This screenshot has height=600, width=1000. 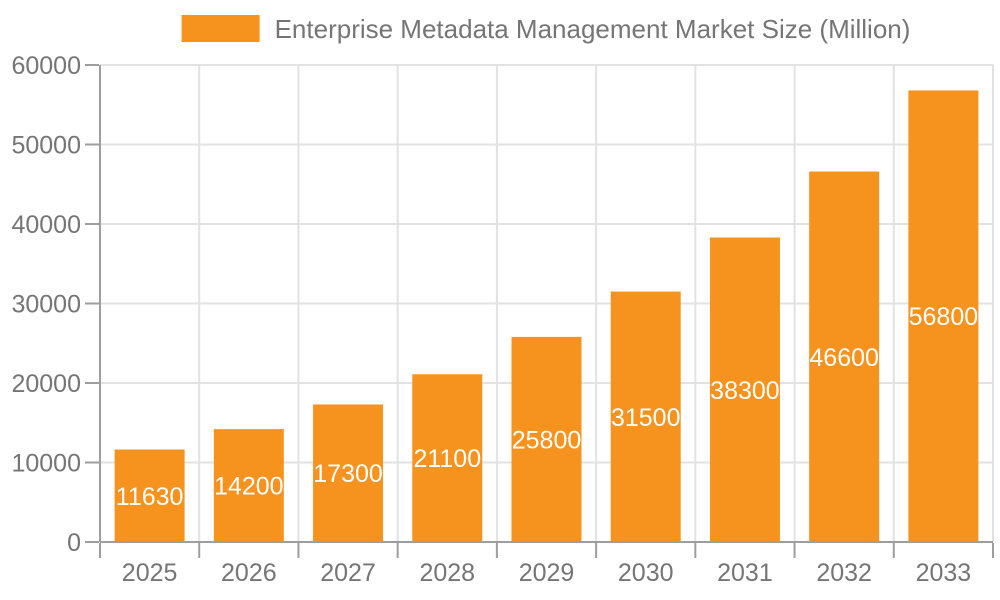 What do you see at coordinates (46, 66) in the screenshot?
I see `y-tick-label: 60000` at bounding box center [46, 66].